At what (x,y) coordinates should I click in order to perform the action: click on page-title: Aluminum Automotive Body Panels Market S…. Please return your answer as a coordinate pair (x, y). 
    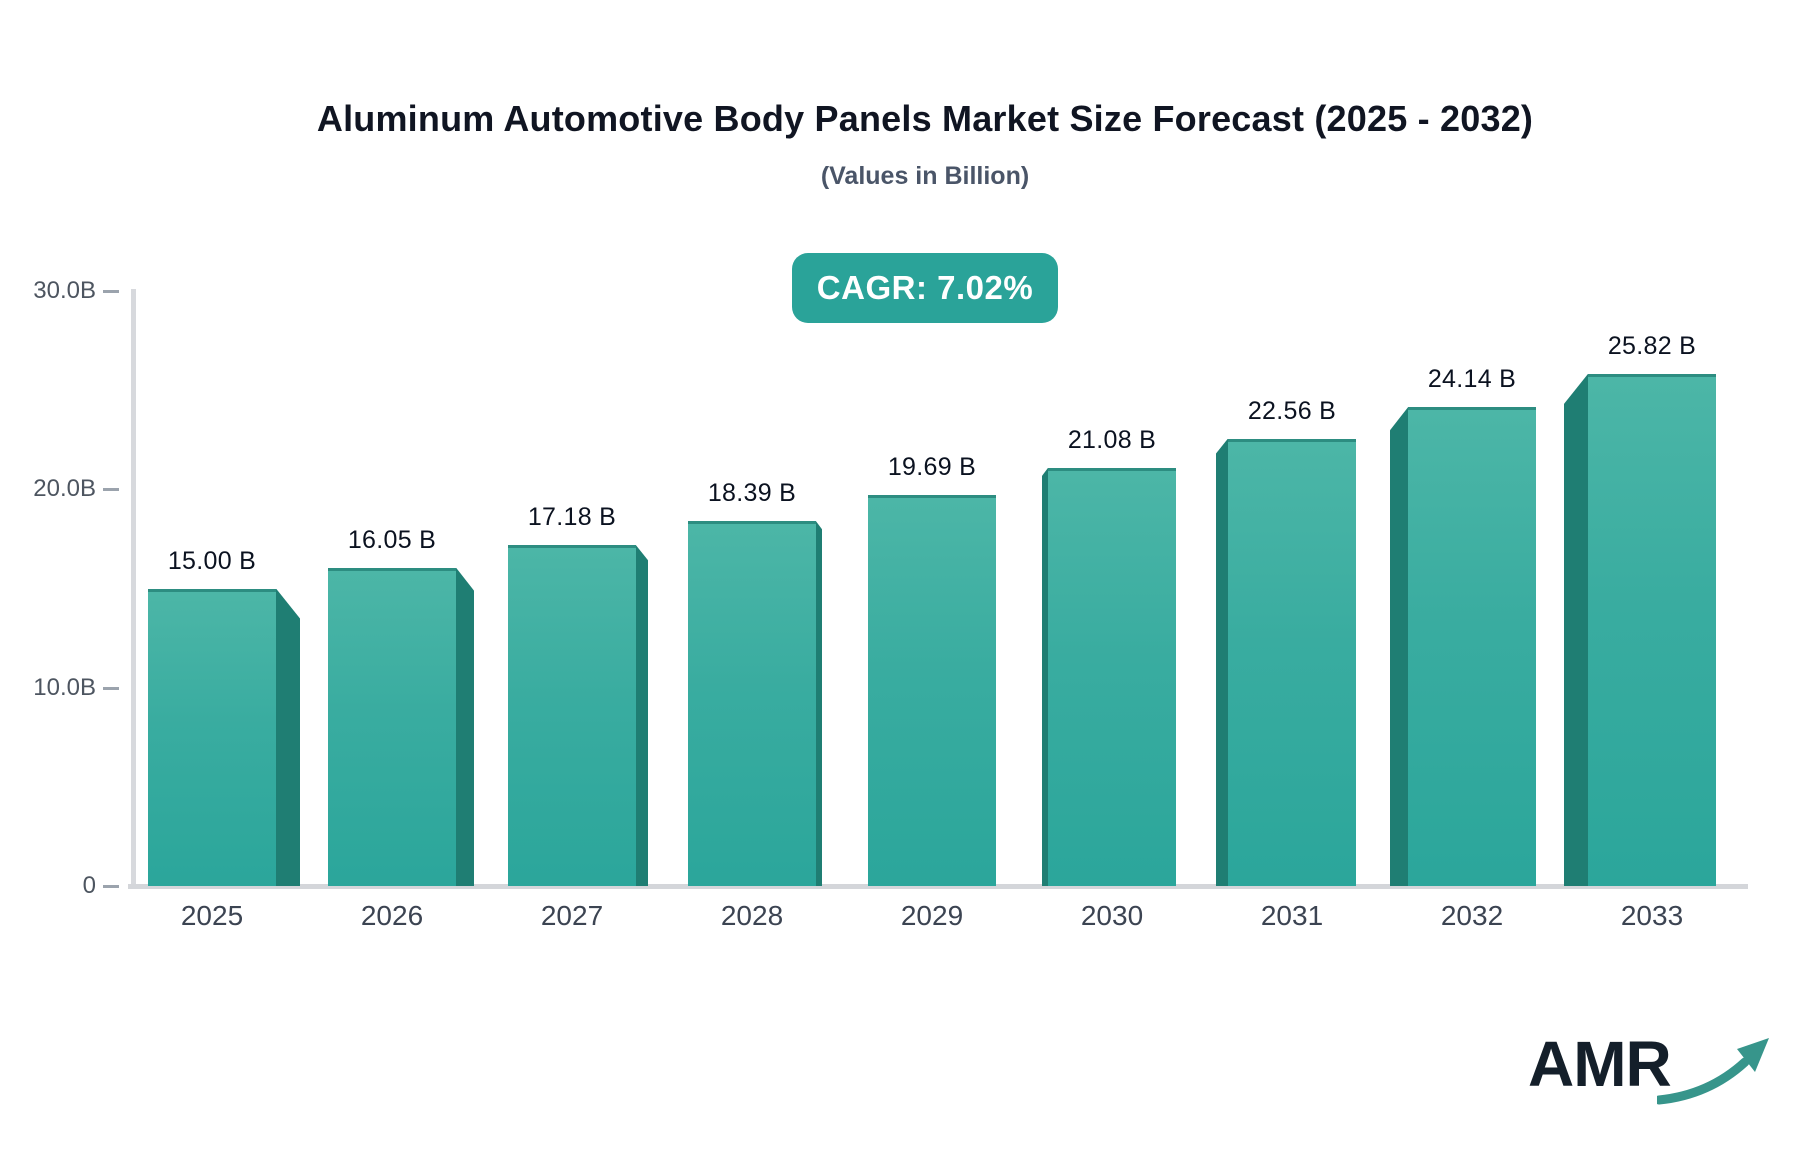
    Looking at the image, I should click on (925, 118).